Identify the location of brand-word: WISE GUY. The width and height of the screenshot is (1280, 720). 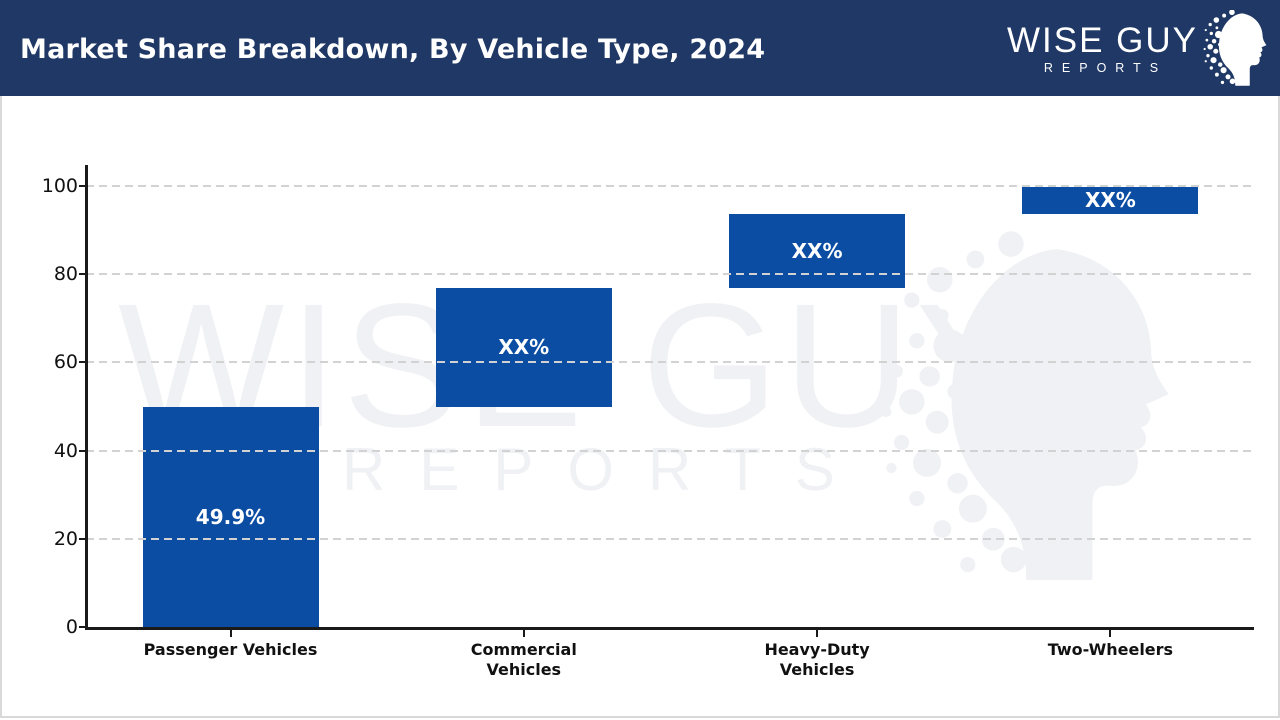
(1102, 40).